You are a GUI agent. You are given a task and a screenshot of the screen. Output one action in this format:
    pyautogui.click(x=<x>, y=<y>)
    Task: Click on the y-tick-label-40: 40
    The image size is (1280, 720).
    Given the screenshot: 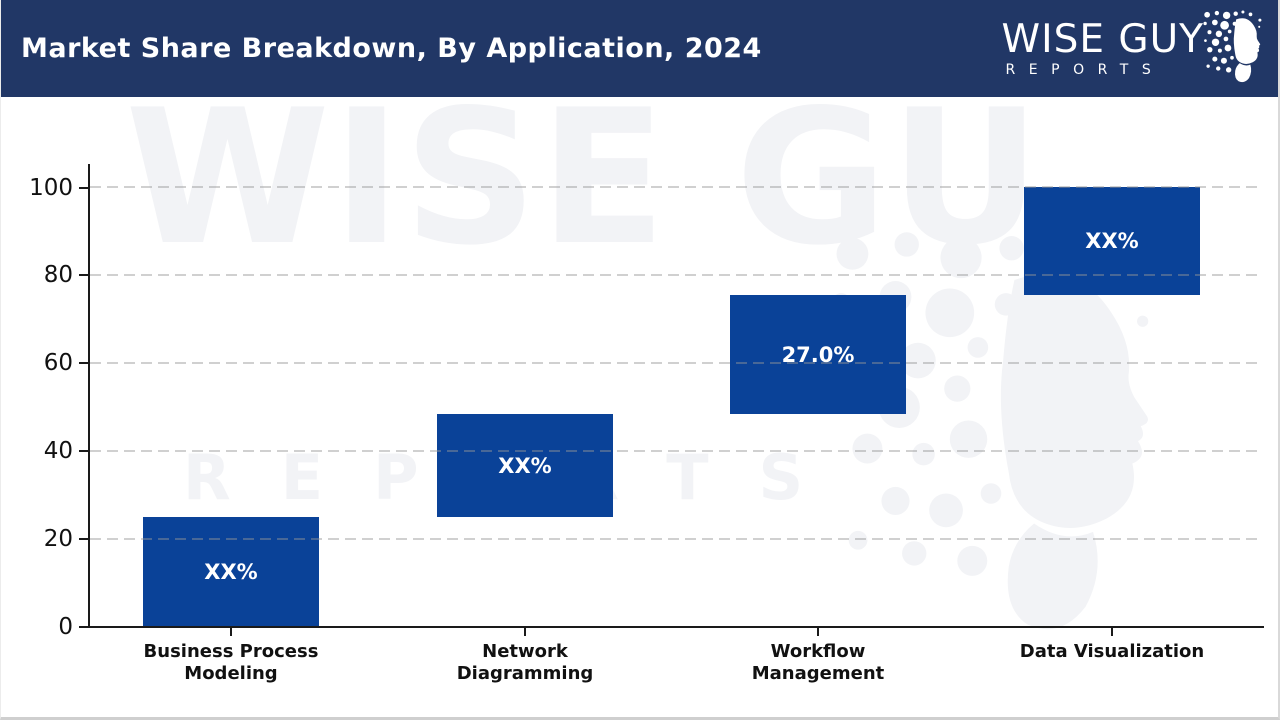 What is the action you would take?
    pyautogui.click(x=58, y=451)
    